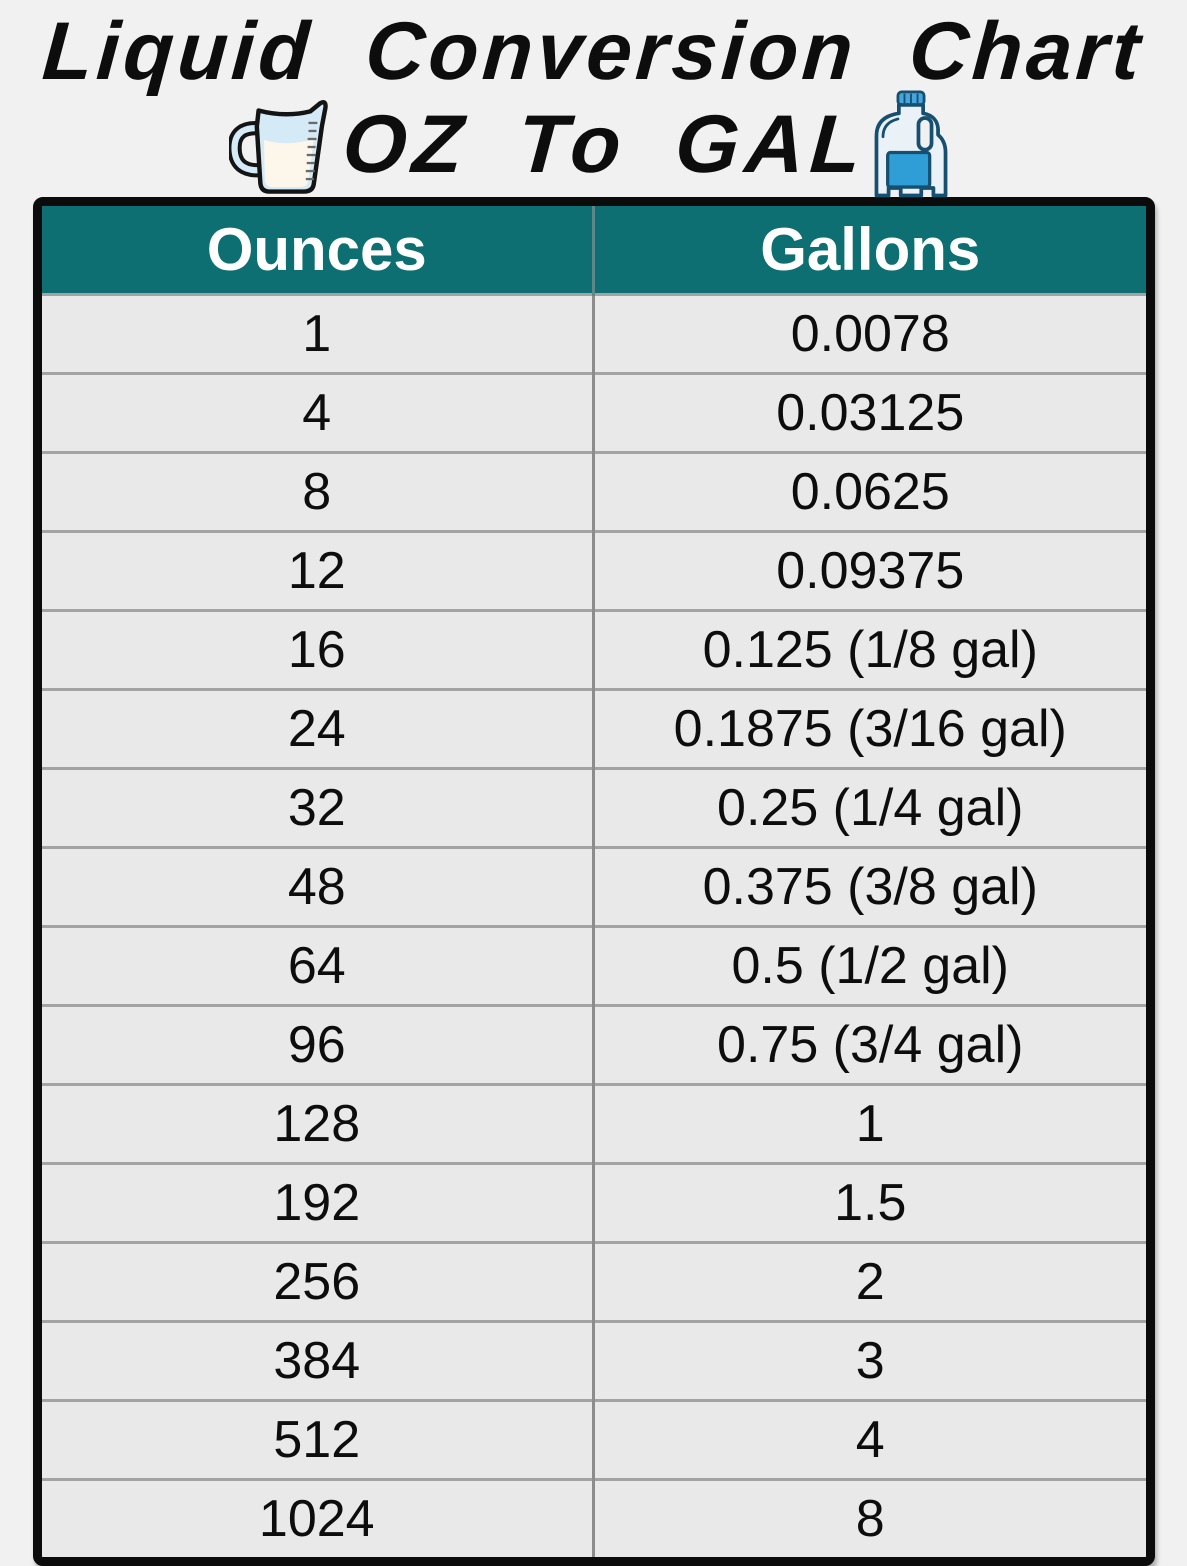 This screenshot has height=1566, width=1187. Describe the element at coordinates (318, 1281) in the screenshot. I see `ounces-cell: 256` at that location.